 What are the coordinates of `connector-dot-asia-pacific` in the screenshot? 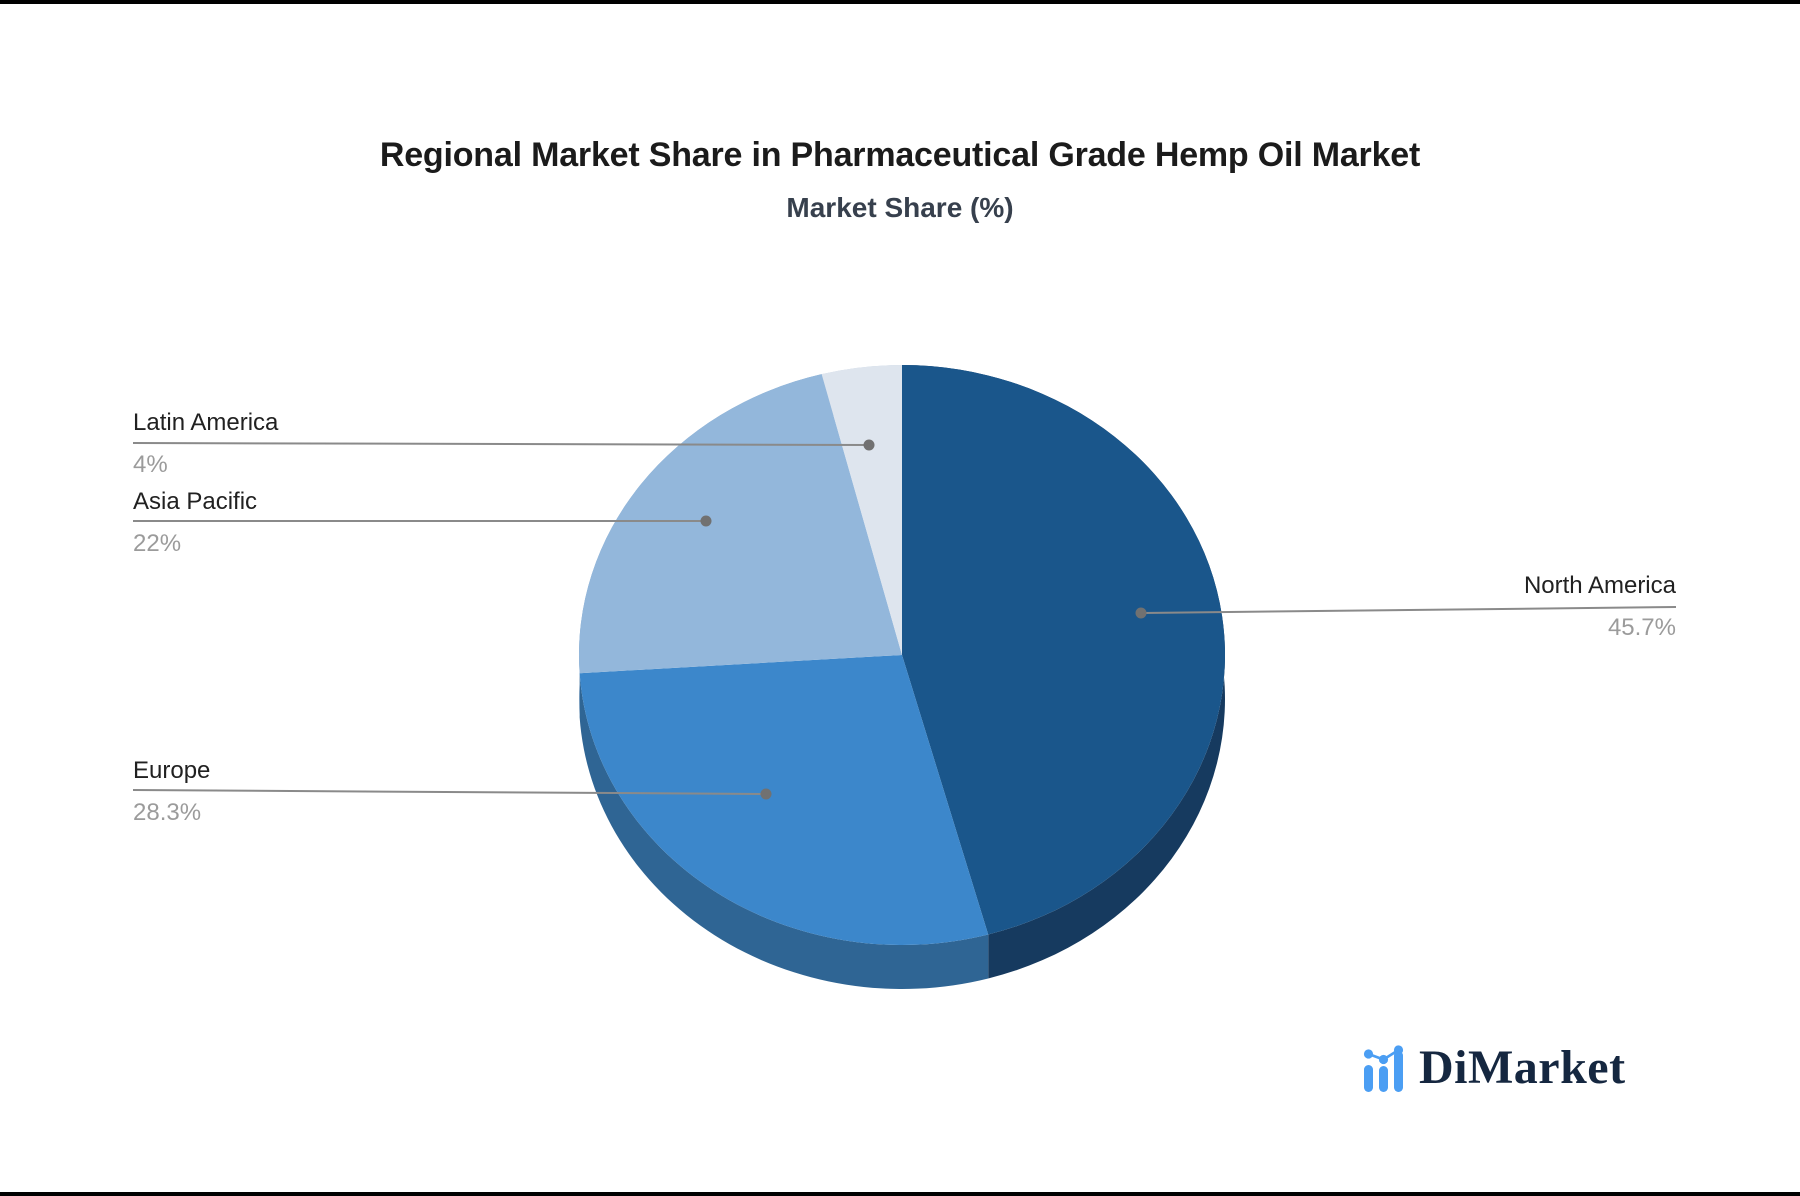 It's located at (706, 521).